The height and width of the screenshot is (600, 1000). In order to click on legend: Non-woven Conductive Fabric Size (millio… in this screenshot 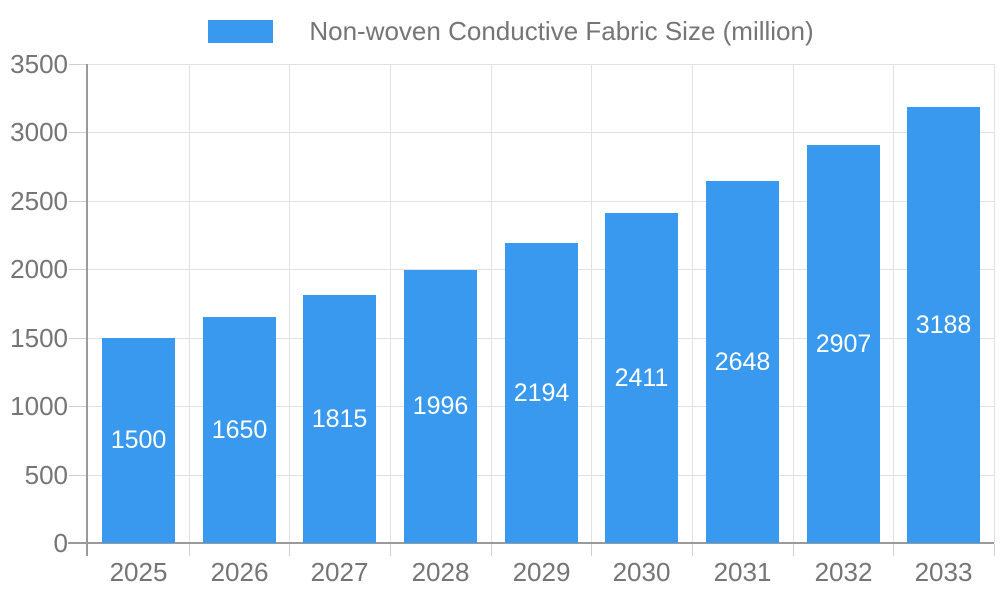, I will do `click(500, 31)`.